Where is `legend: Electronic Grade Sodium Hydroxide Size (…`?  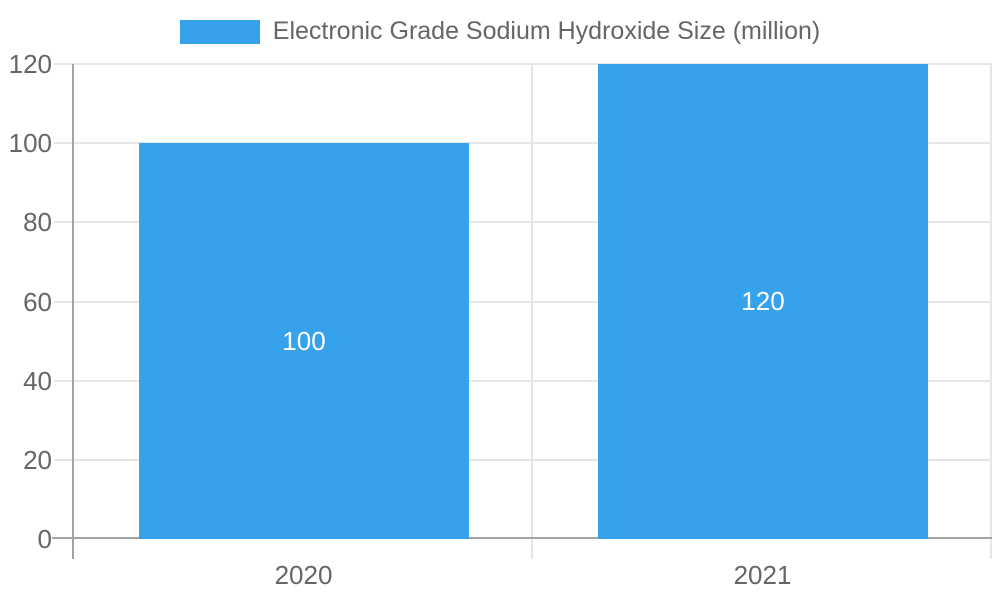 legend: Electronic Grade Sodium Hydroxide Size (… is located at coordinates (500, 31).